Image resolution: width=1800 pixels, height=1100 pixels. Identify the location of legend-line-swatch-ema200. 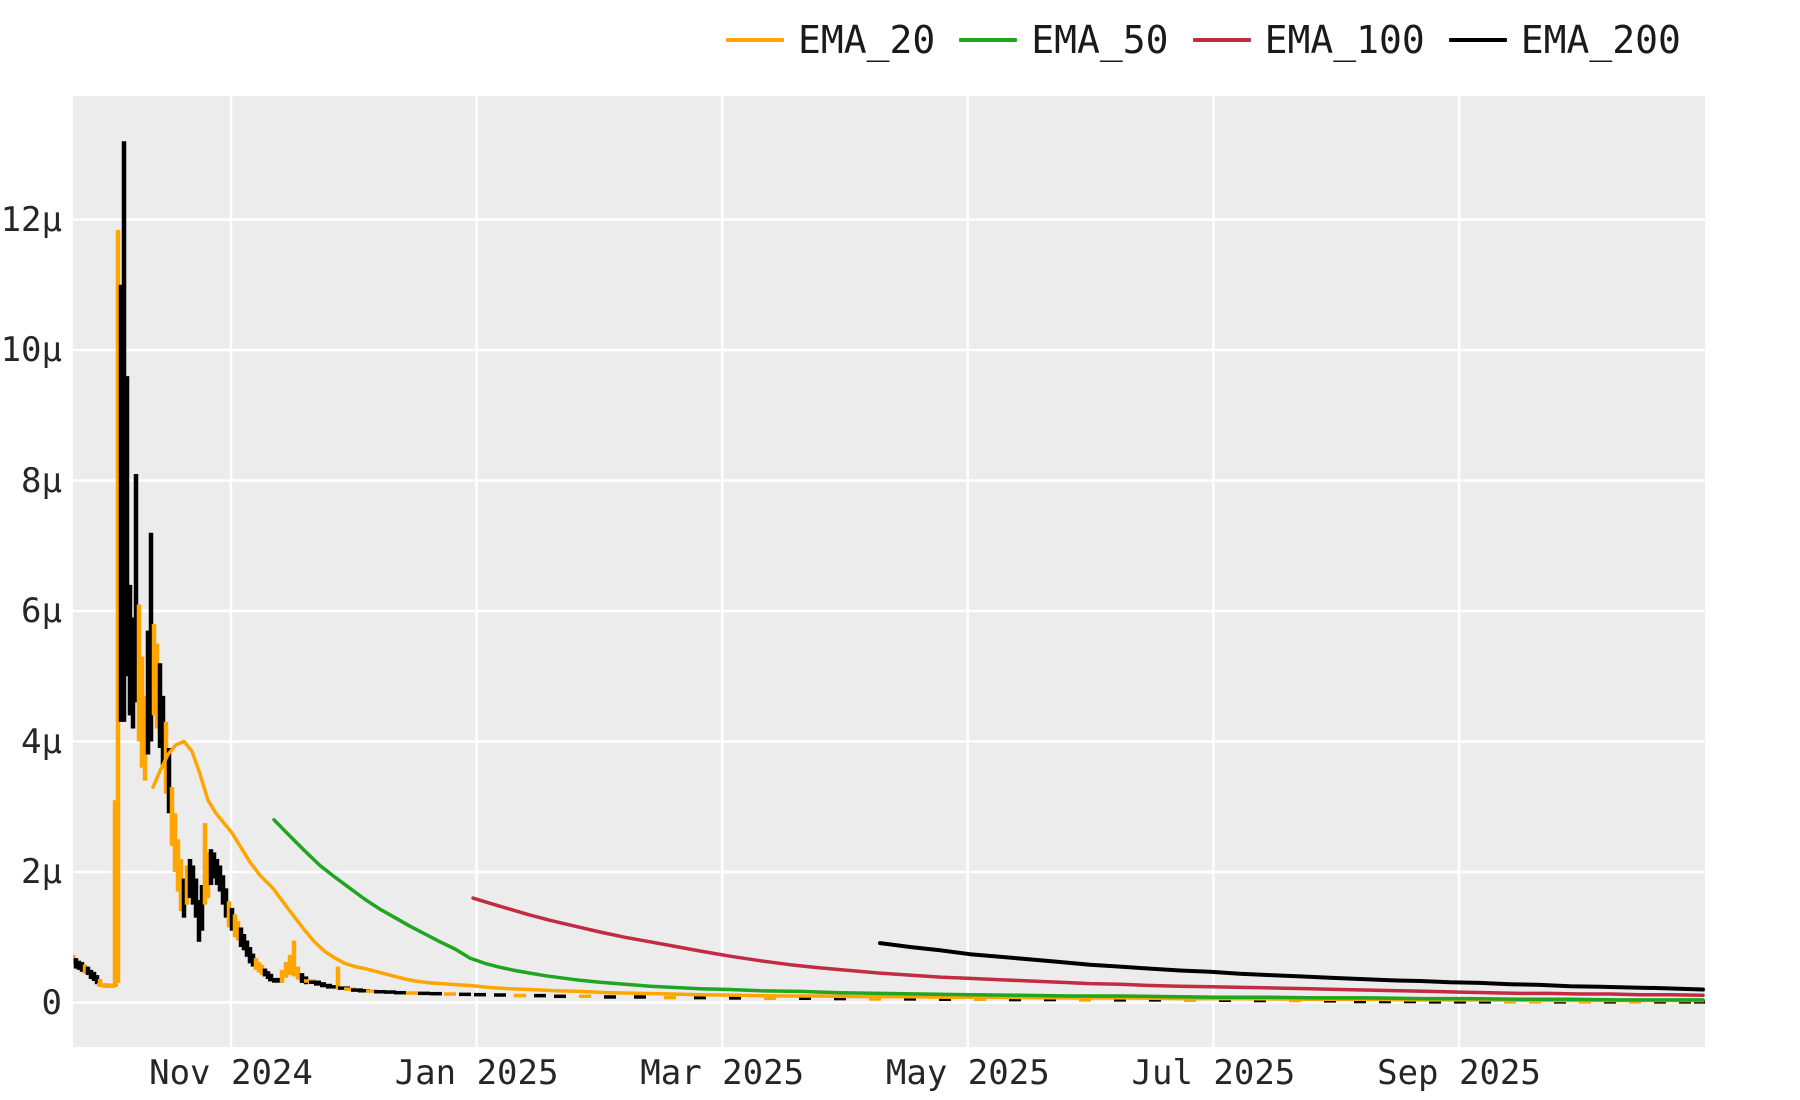
(1477, 40).